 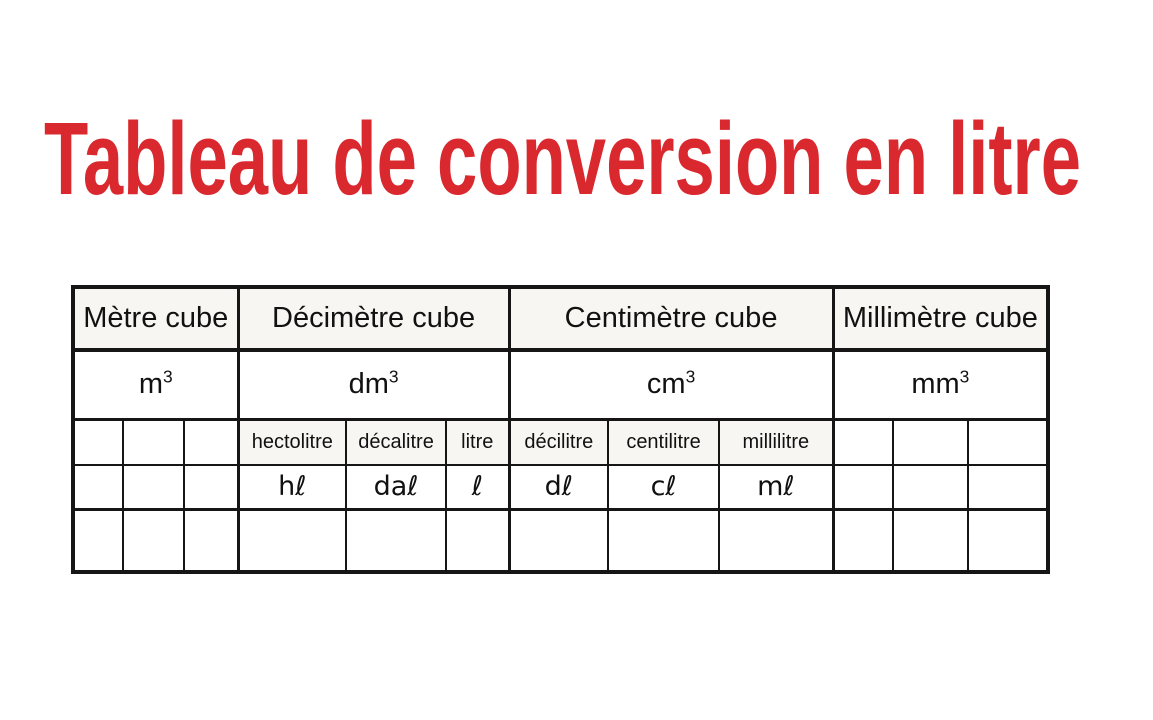 What do you see at coordinates (776, 487) in the screenshot?
I see `unit-symbol-ml: mℓ` at bounding box center [776, 487].